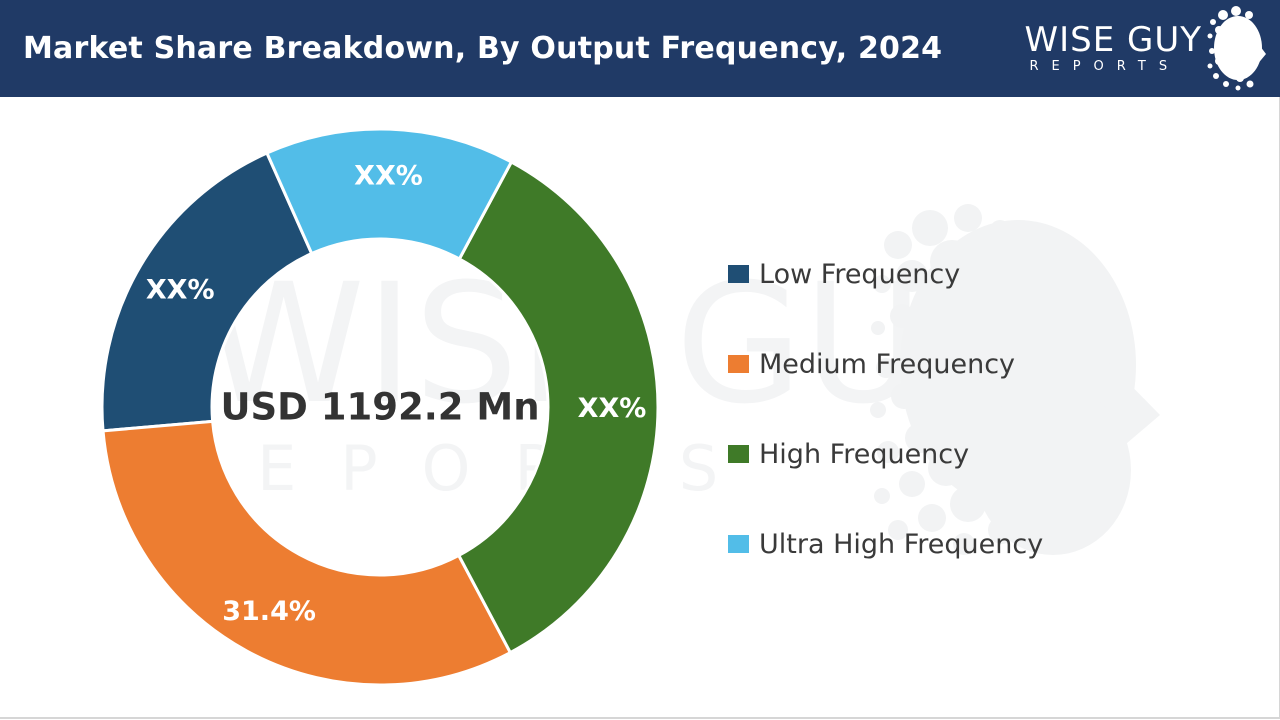 The width and height of the screenshot is (1280, 720). I want to click on donut-segment-medium-frequency, so click(306, 553).